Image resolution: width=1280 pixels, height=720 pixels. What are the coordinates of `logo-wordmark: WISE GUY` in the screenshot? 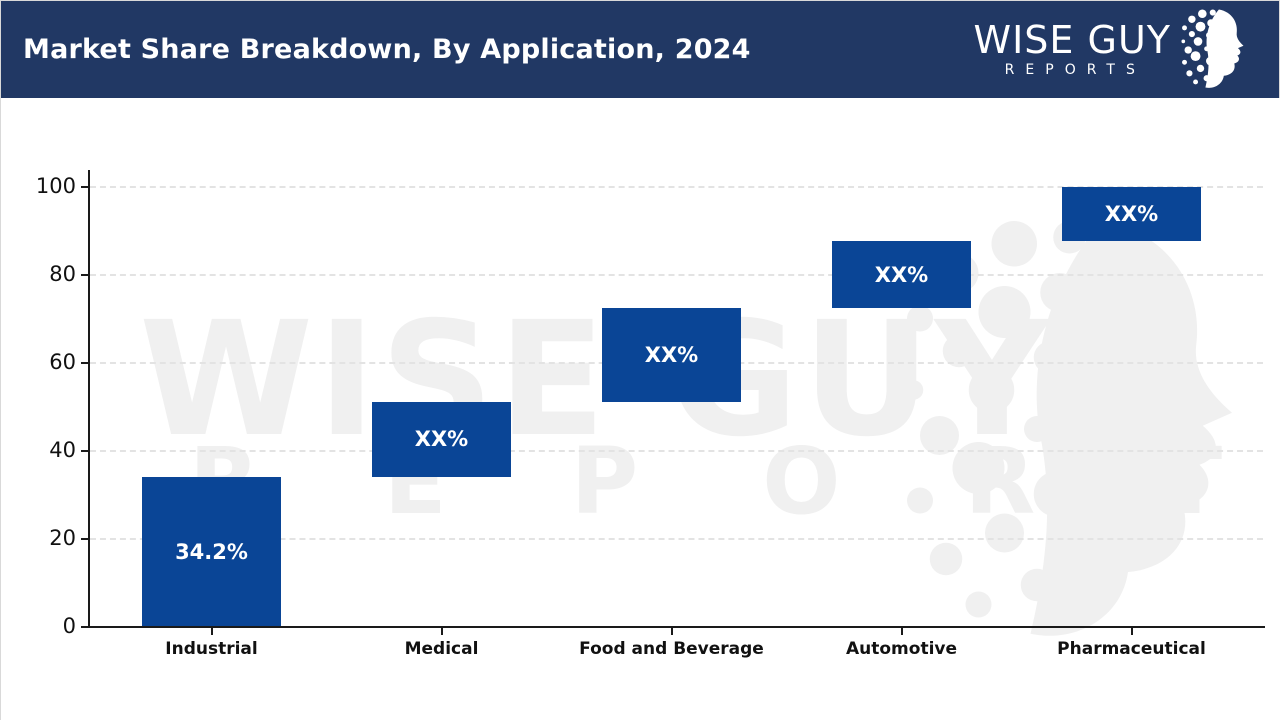 It's located at (1072, 40).